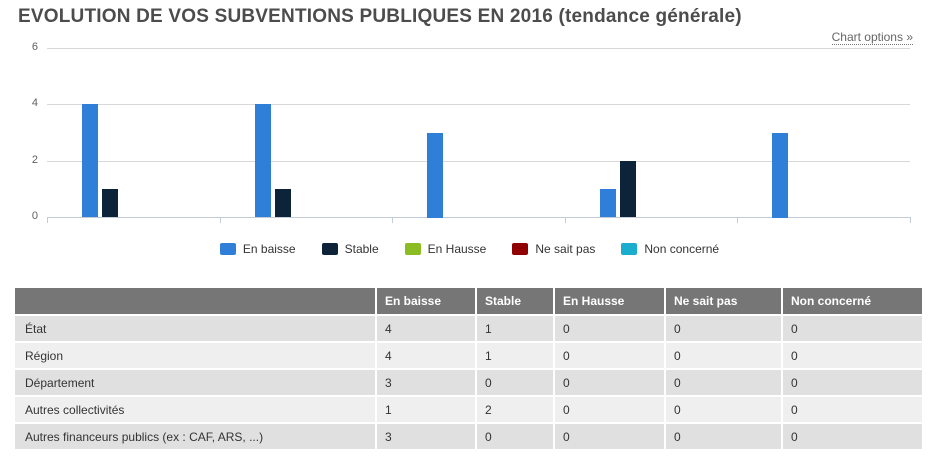 The image size is (939, 470). I want to click on row-label: État, so click(196, 328).